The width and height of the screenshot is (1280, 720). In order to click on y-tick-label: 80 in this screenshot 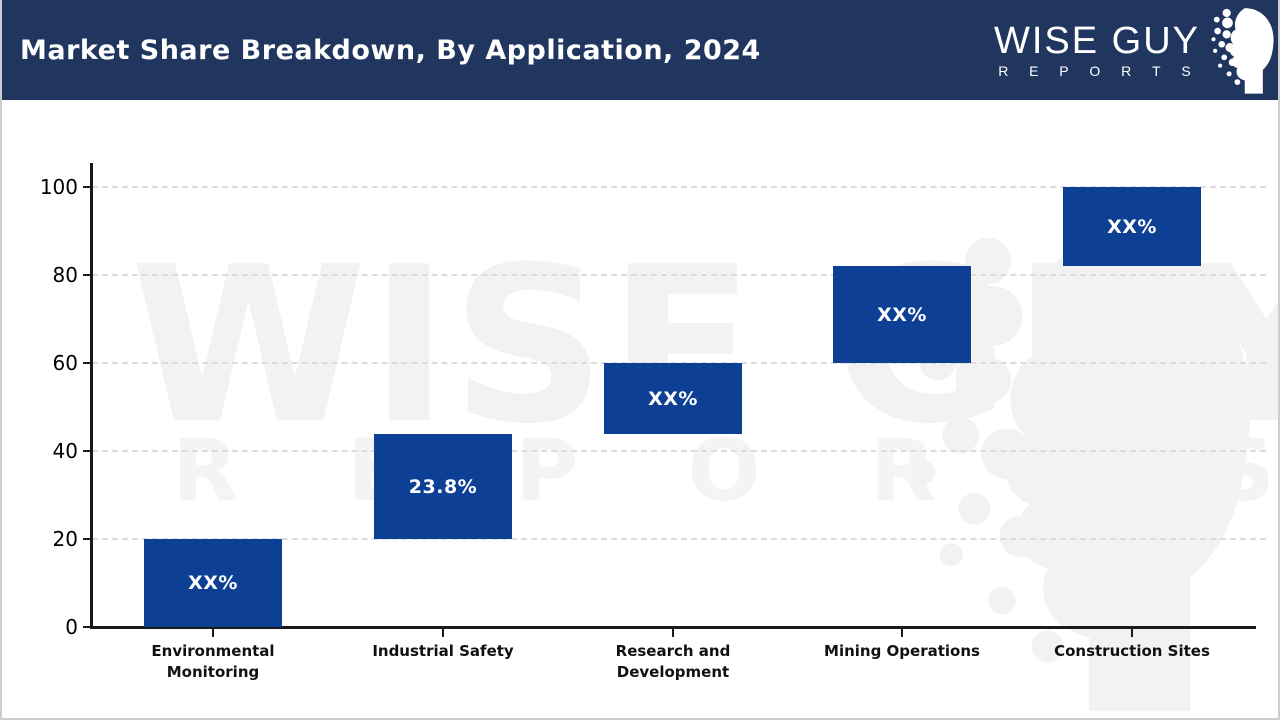, I will do `click(65, 275)`.